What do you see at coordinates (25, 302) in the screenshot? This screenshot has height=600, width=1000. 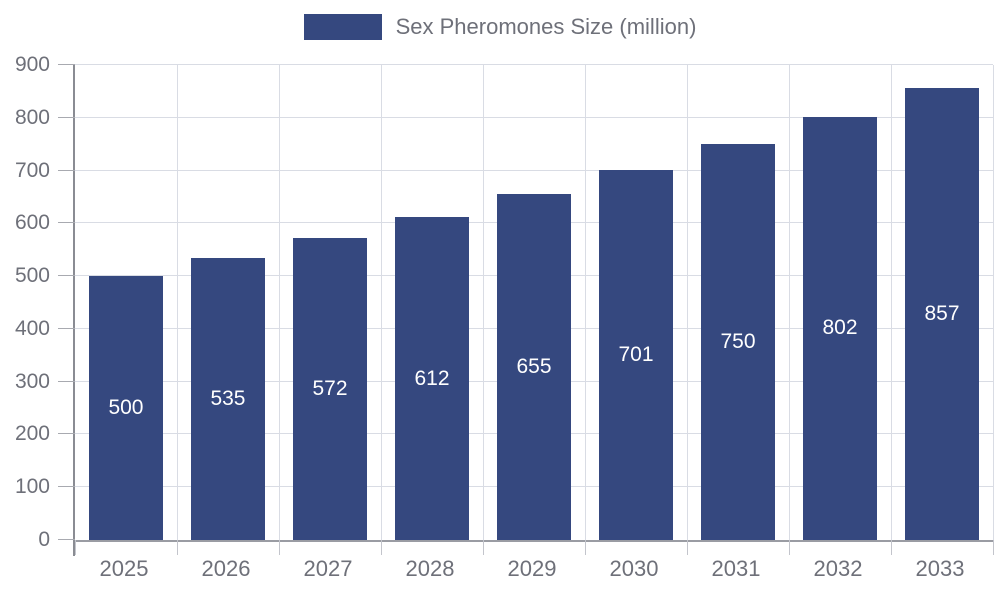 I see `y-axis: 0 100 200 300 400 500 600 700 800 900` at bounding box center [25, 302].